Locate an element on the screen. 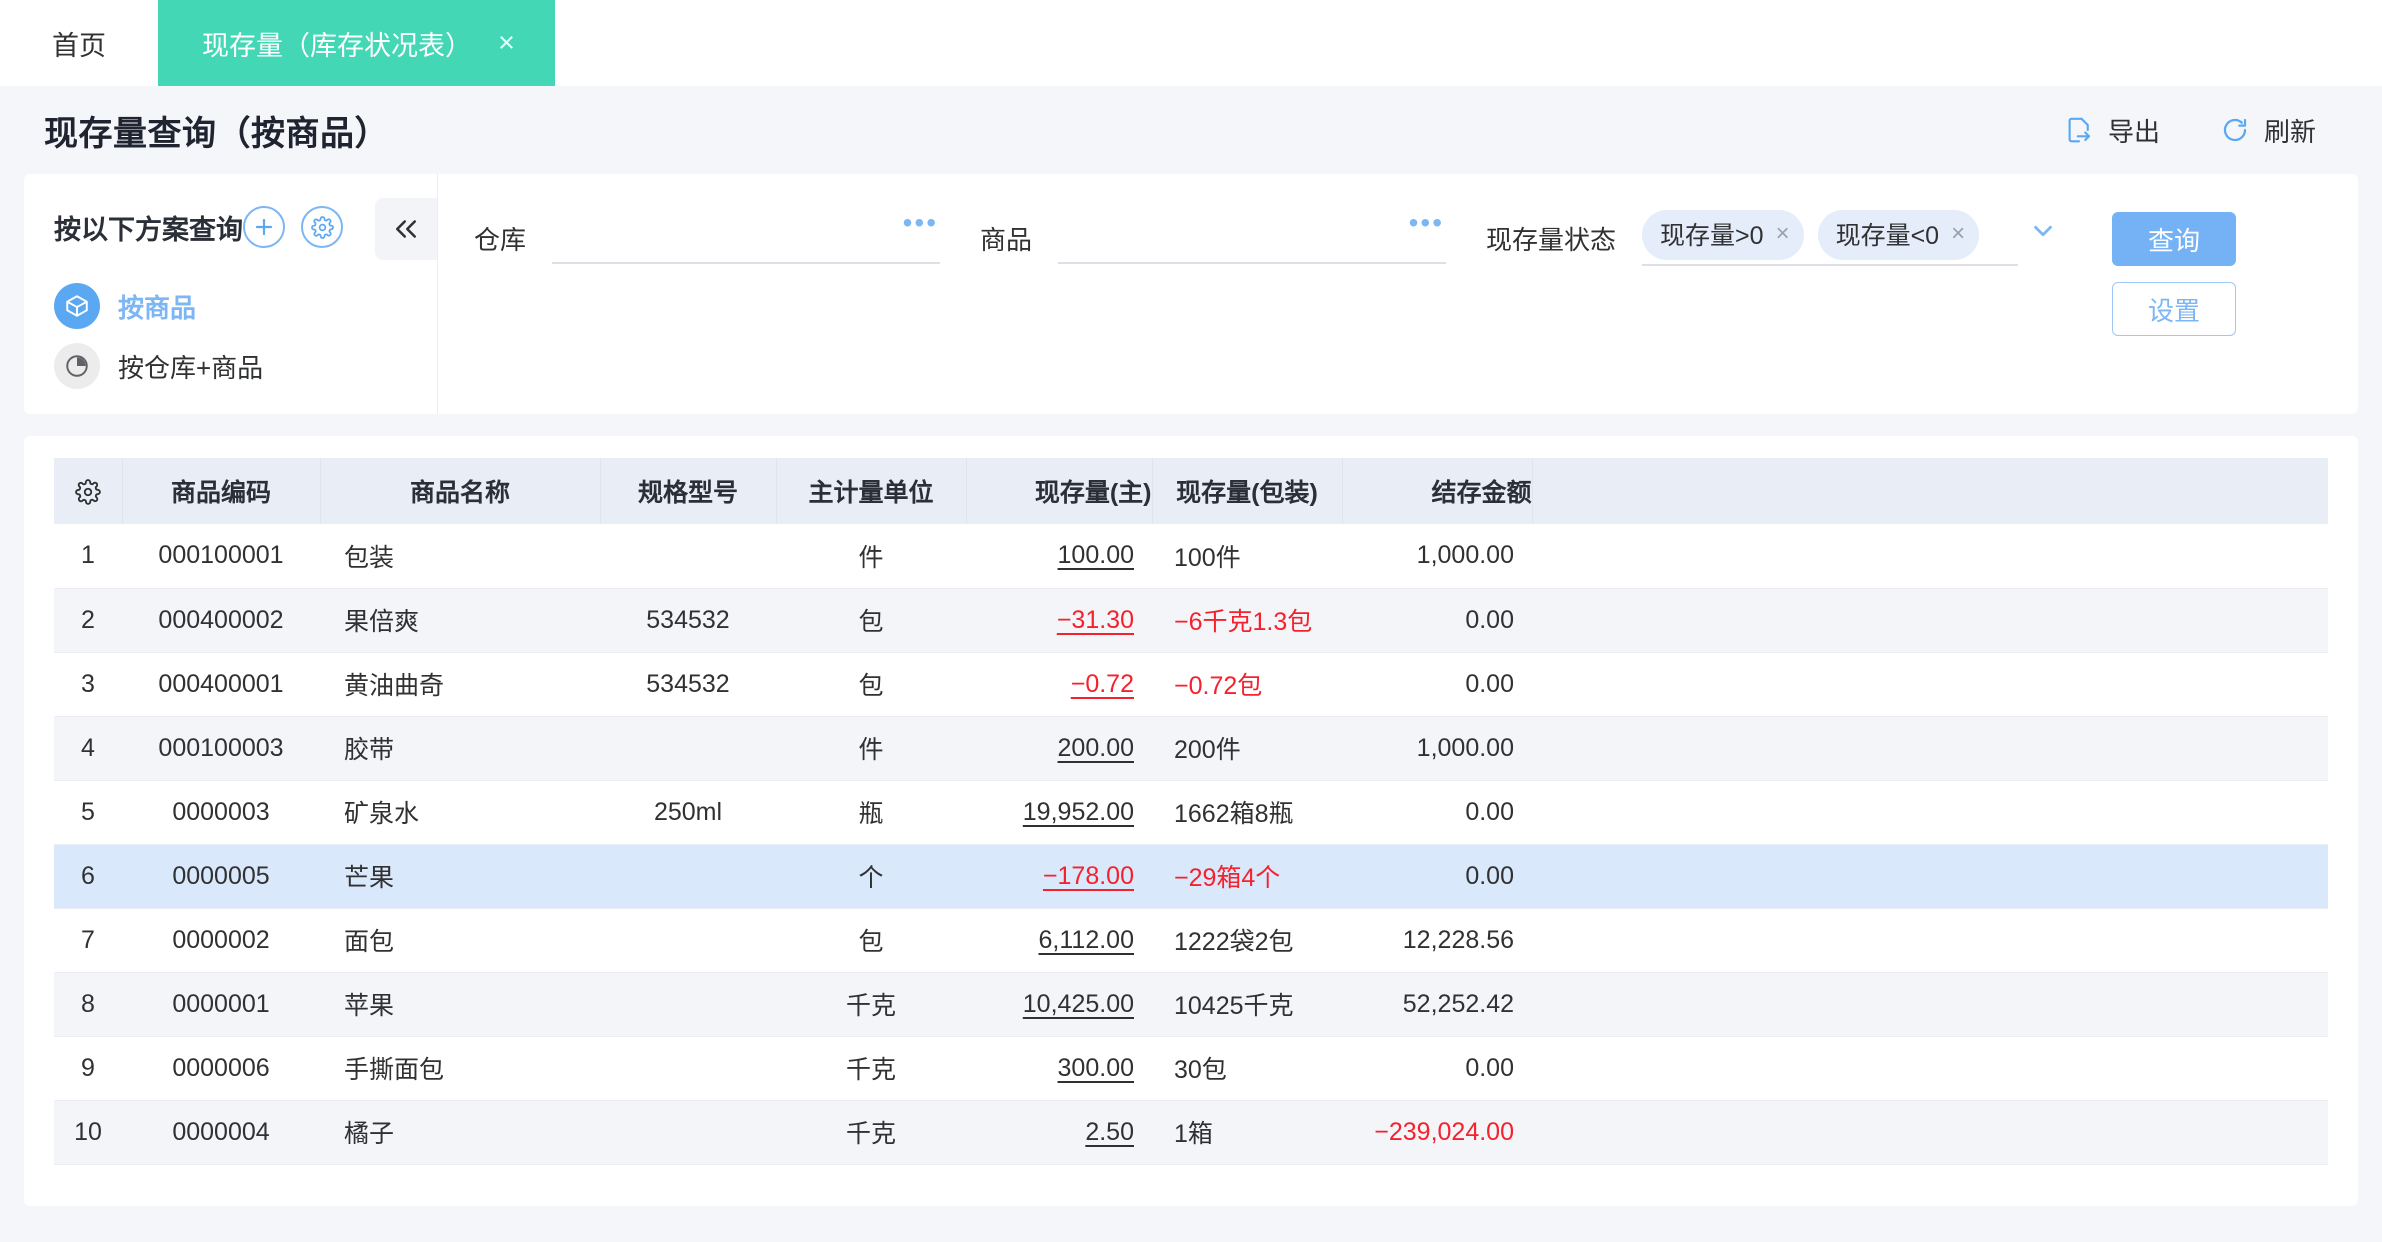 The height and width of the screenshot is (1242, 2382). filter-buttons: 查询 设置 is located at coordinates (2174, 273).